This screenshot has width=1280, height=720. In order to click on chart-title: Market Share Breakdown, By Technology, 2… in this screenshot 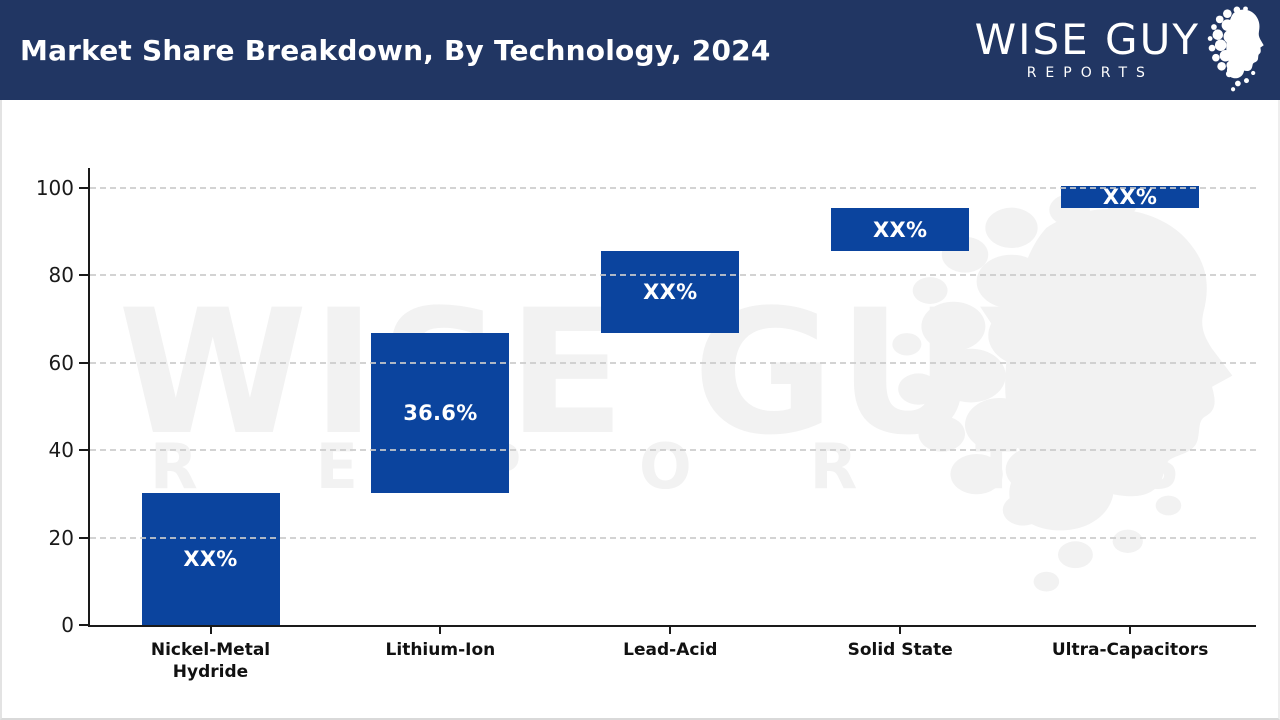, I will do `click(395, 50)`.